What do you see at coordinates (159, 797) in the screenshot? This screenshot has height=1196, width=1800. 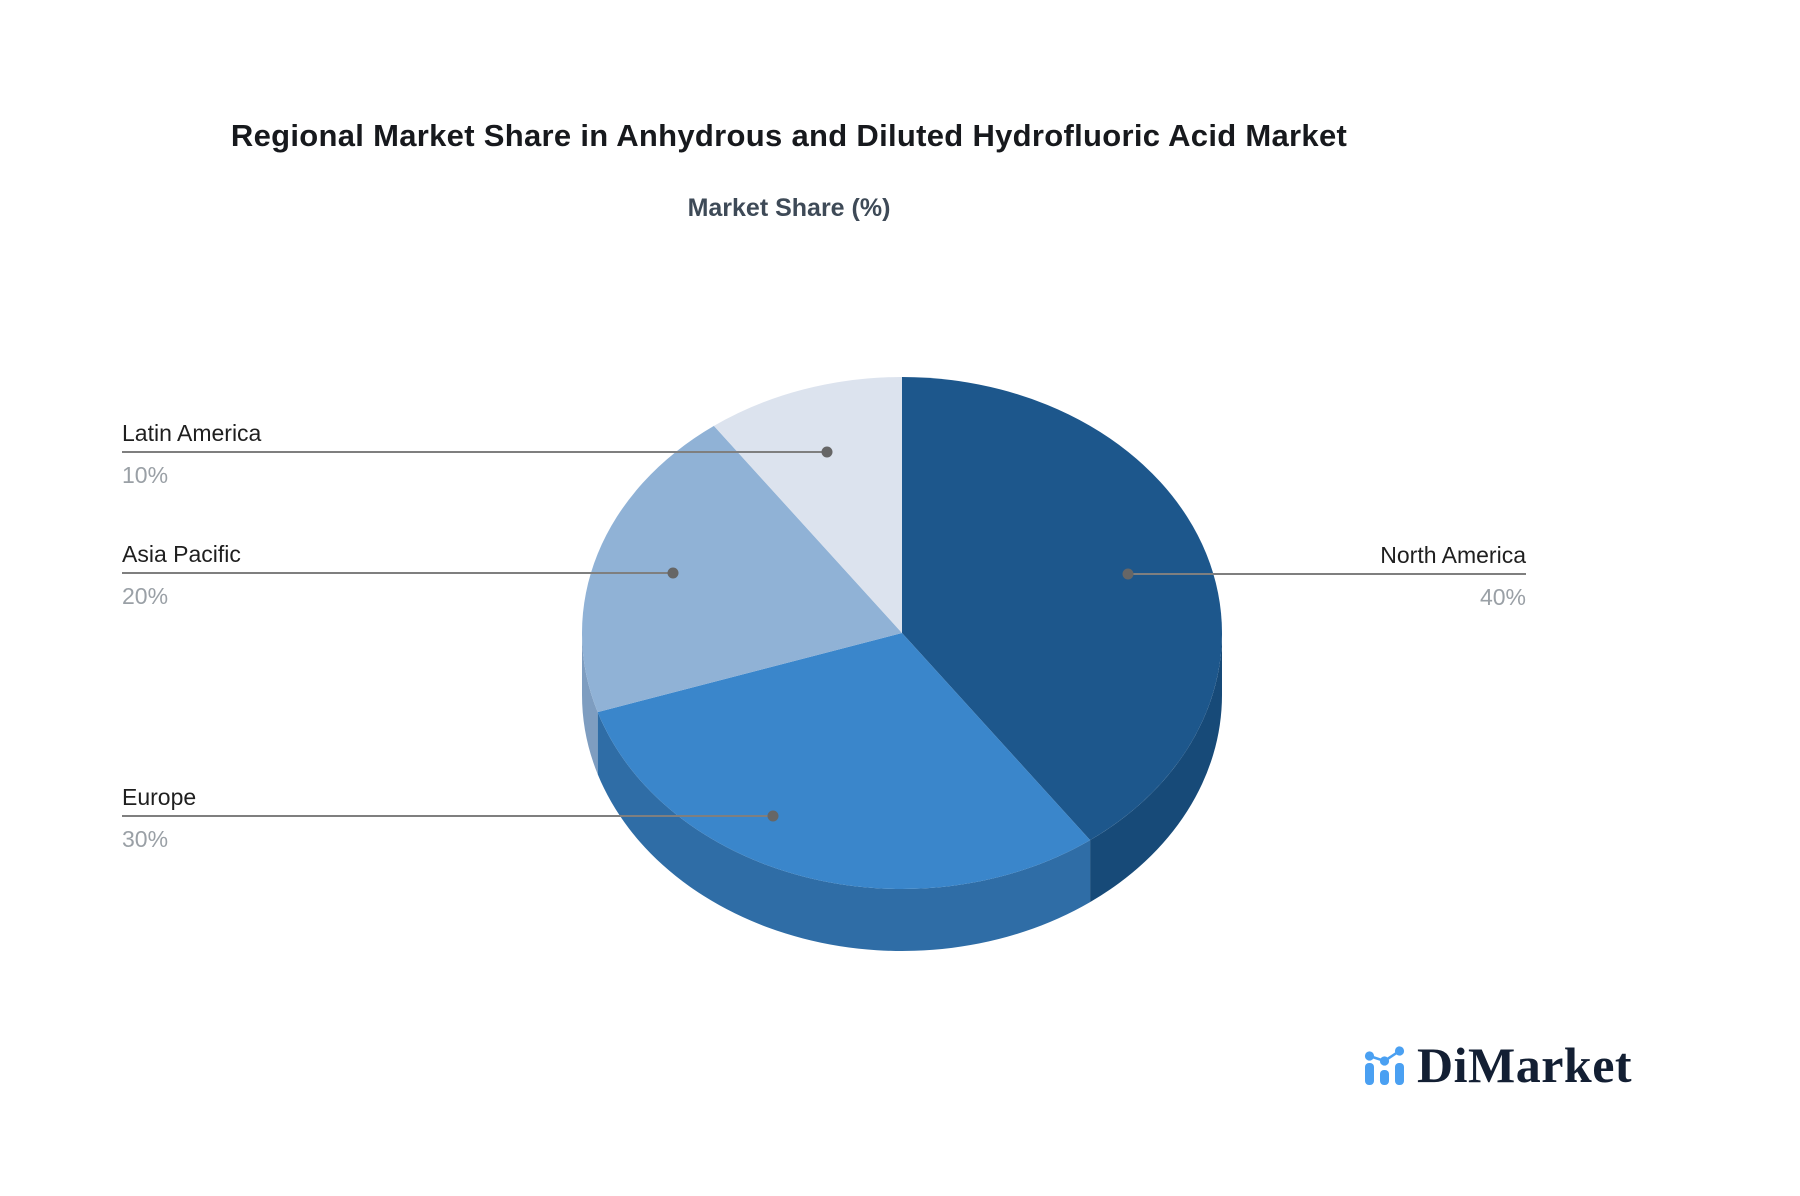 I see `callout-label-europe: Europe` at bounding box center [159, 797].